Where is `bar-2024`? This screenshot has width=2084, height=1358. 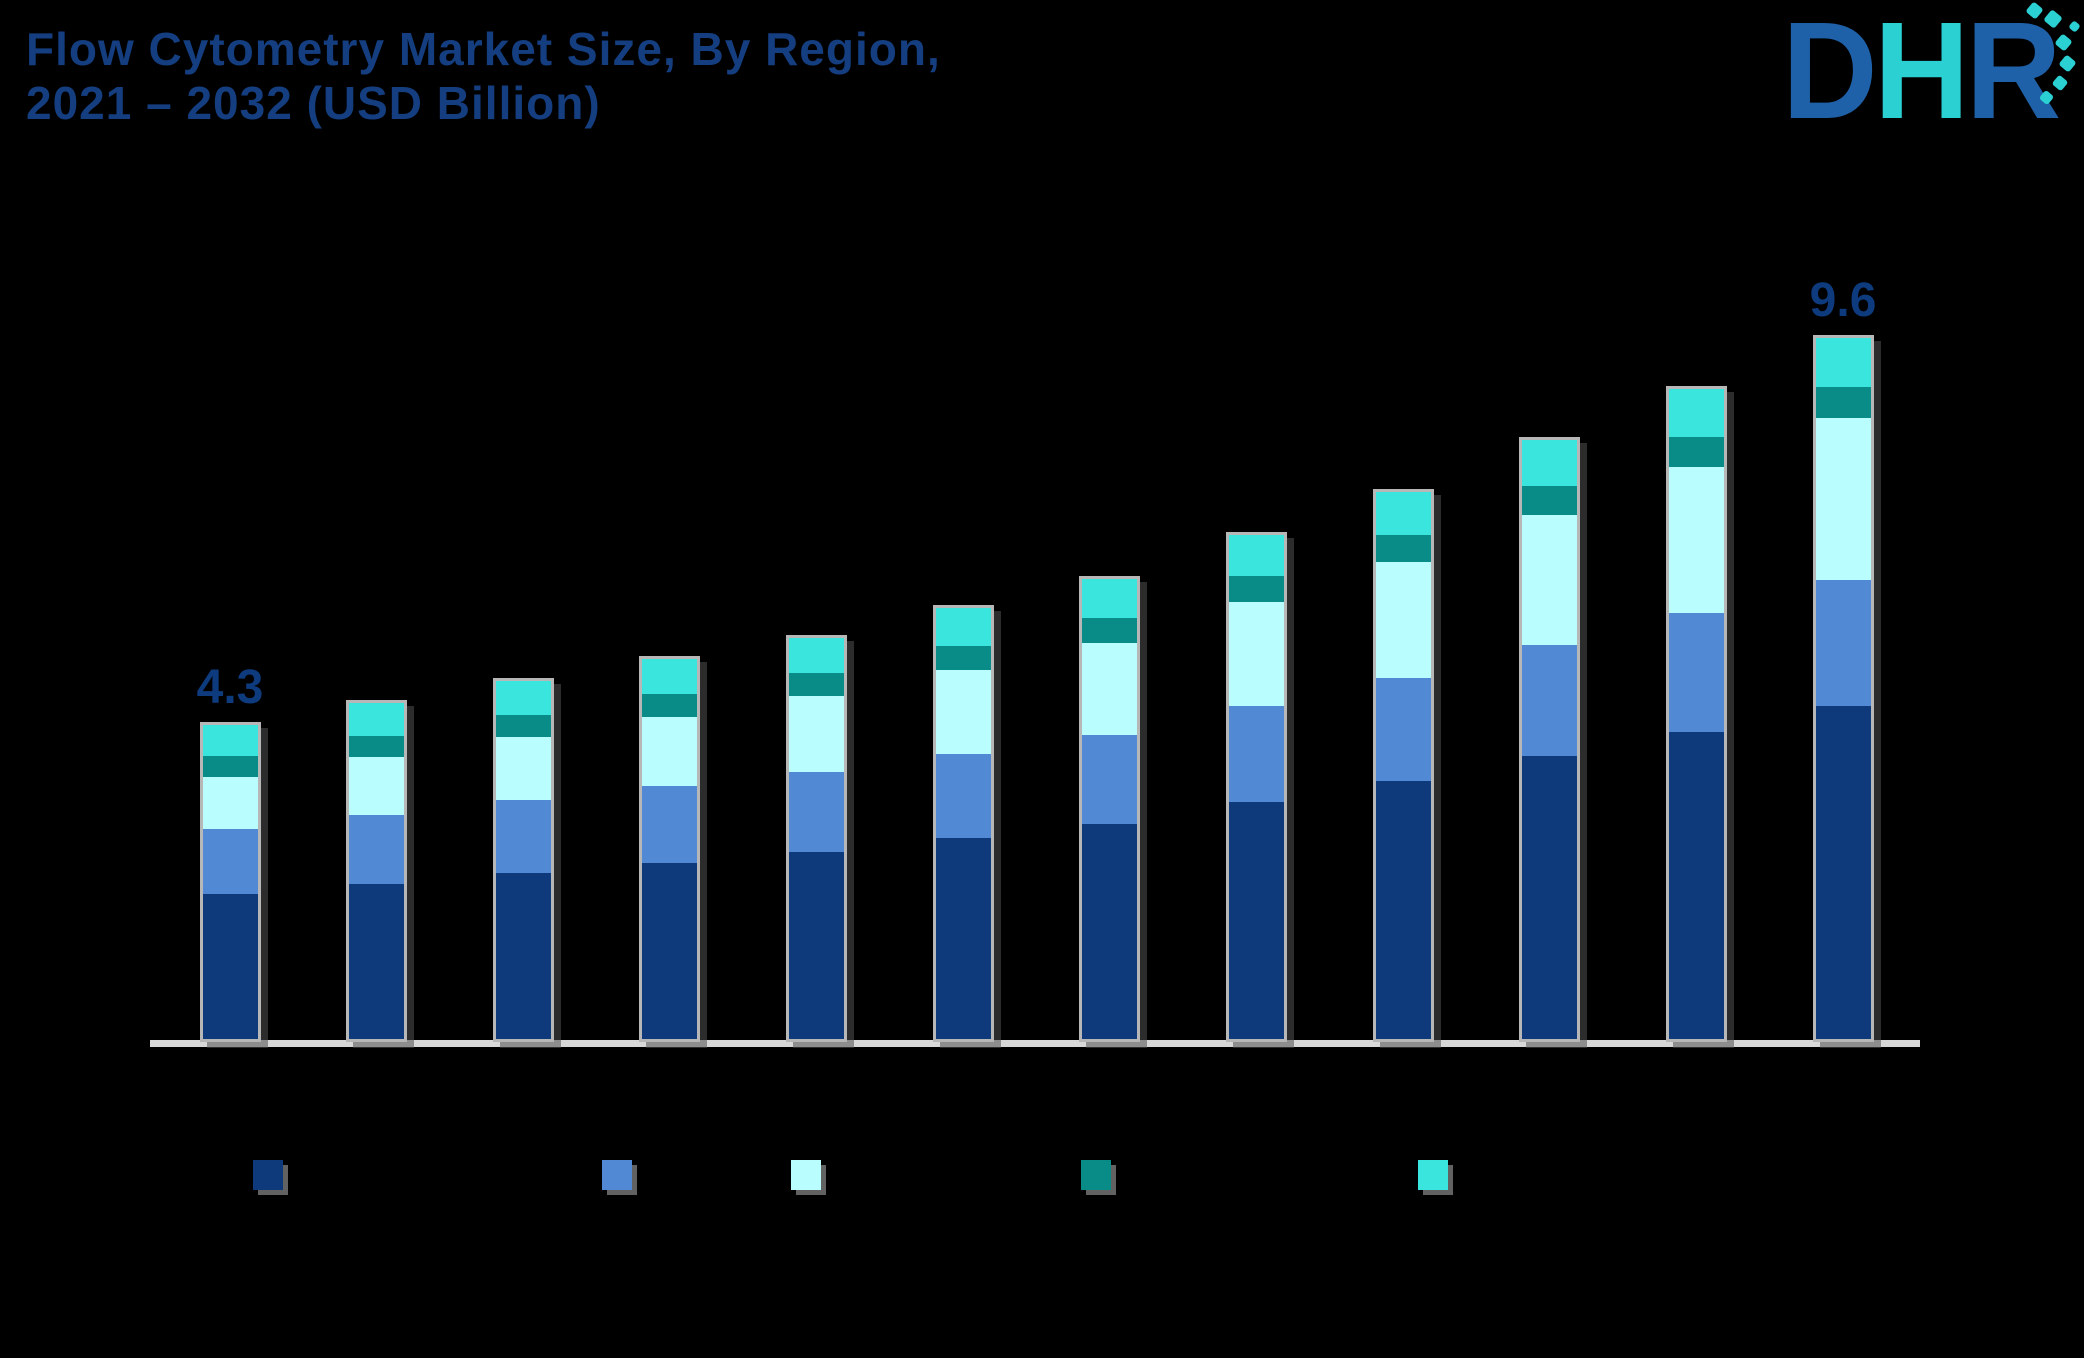
bar-2024 is located at coordinates (670, 849).